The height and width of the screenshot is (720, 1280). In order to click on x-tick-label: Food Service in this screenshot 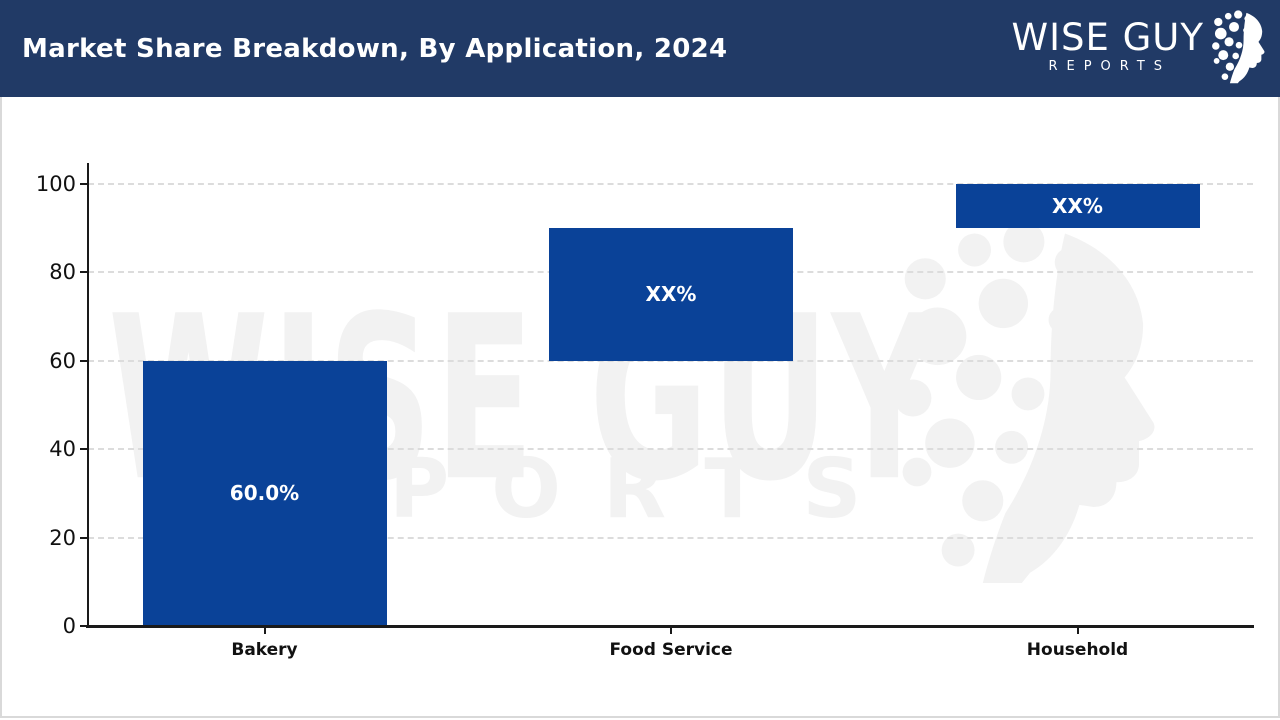, I will do `click(671, 650)`.